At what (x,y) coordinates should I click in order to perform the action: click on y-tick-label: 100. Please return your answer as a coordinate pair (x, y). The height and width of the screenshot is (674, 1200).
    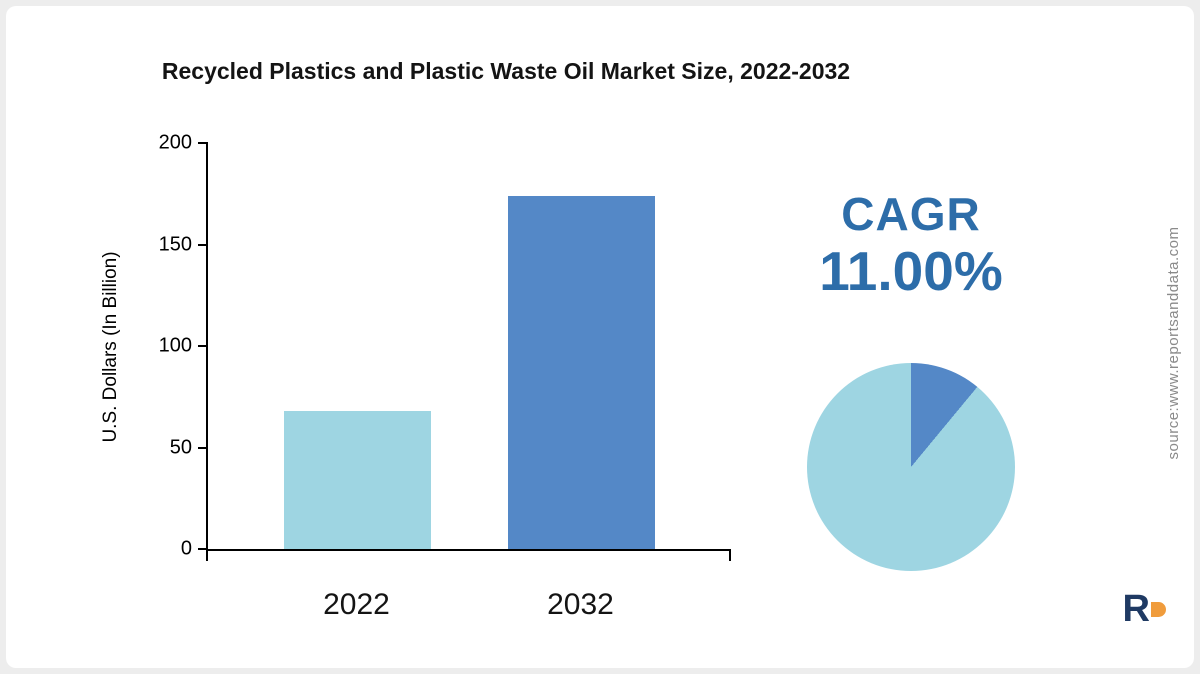
    Looking at the image, I should click on (175, 345).